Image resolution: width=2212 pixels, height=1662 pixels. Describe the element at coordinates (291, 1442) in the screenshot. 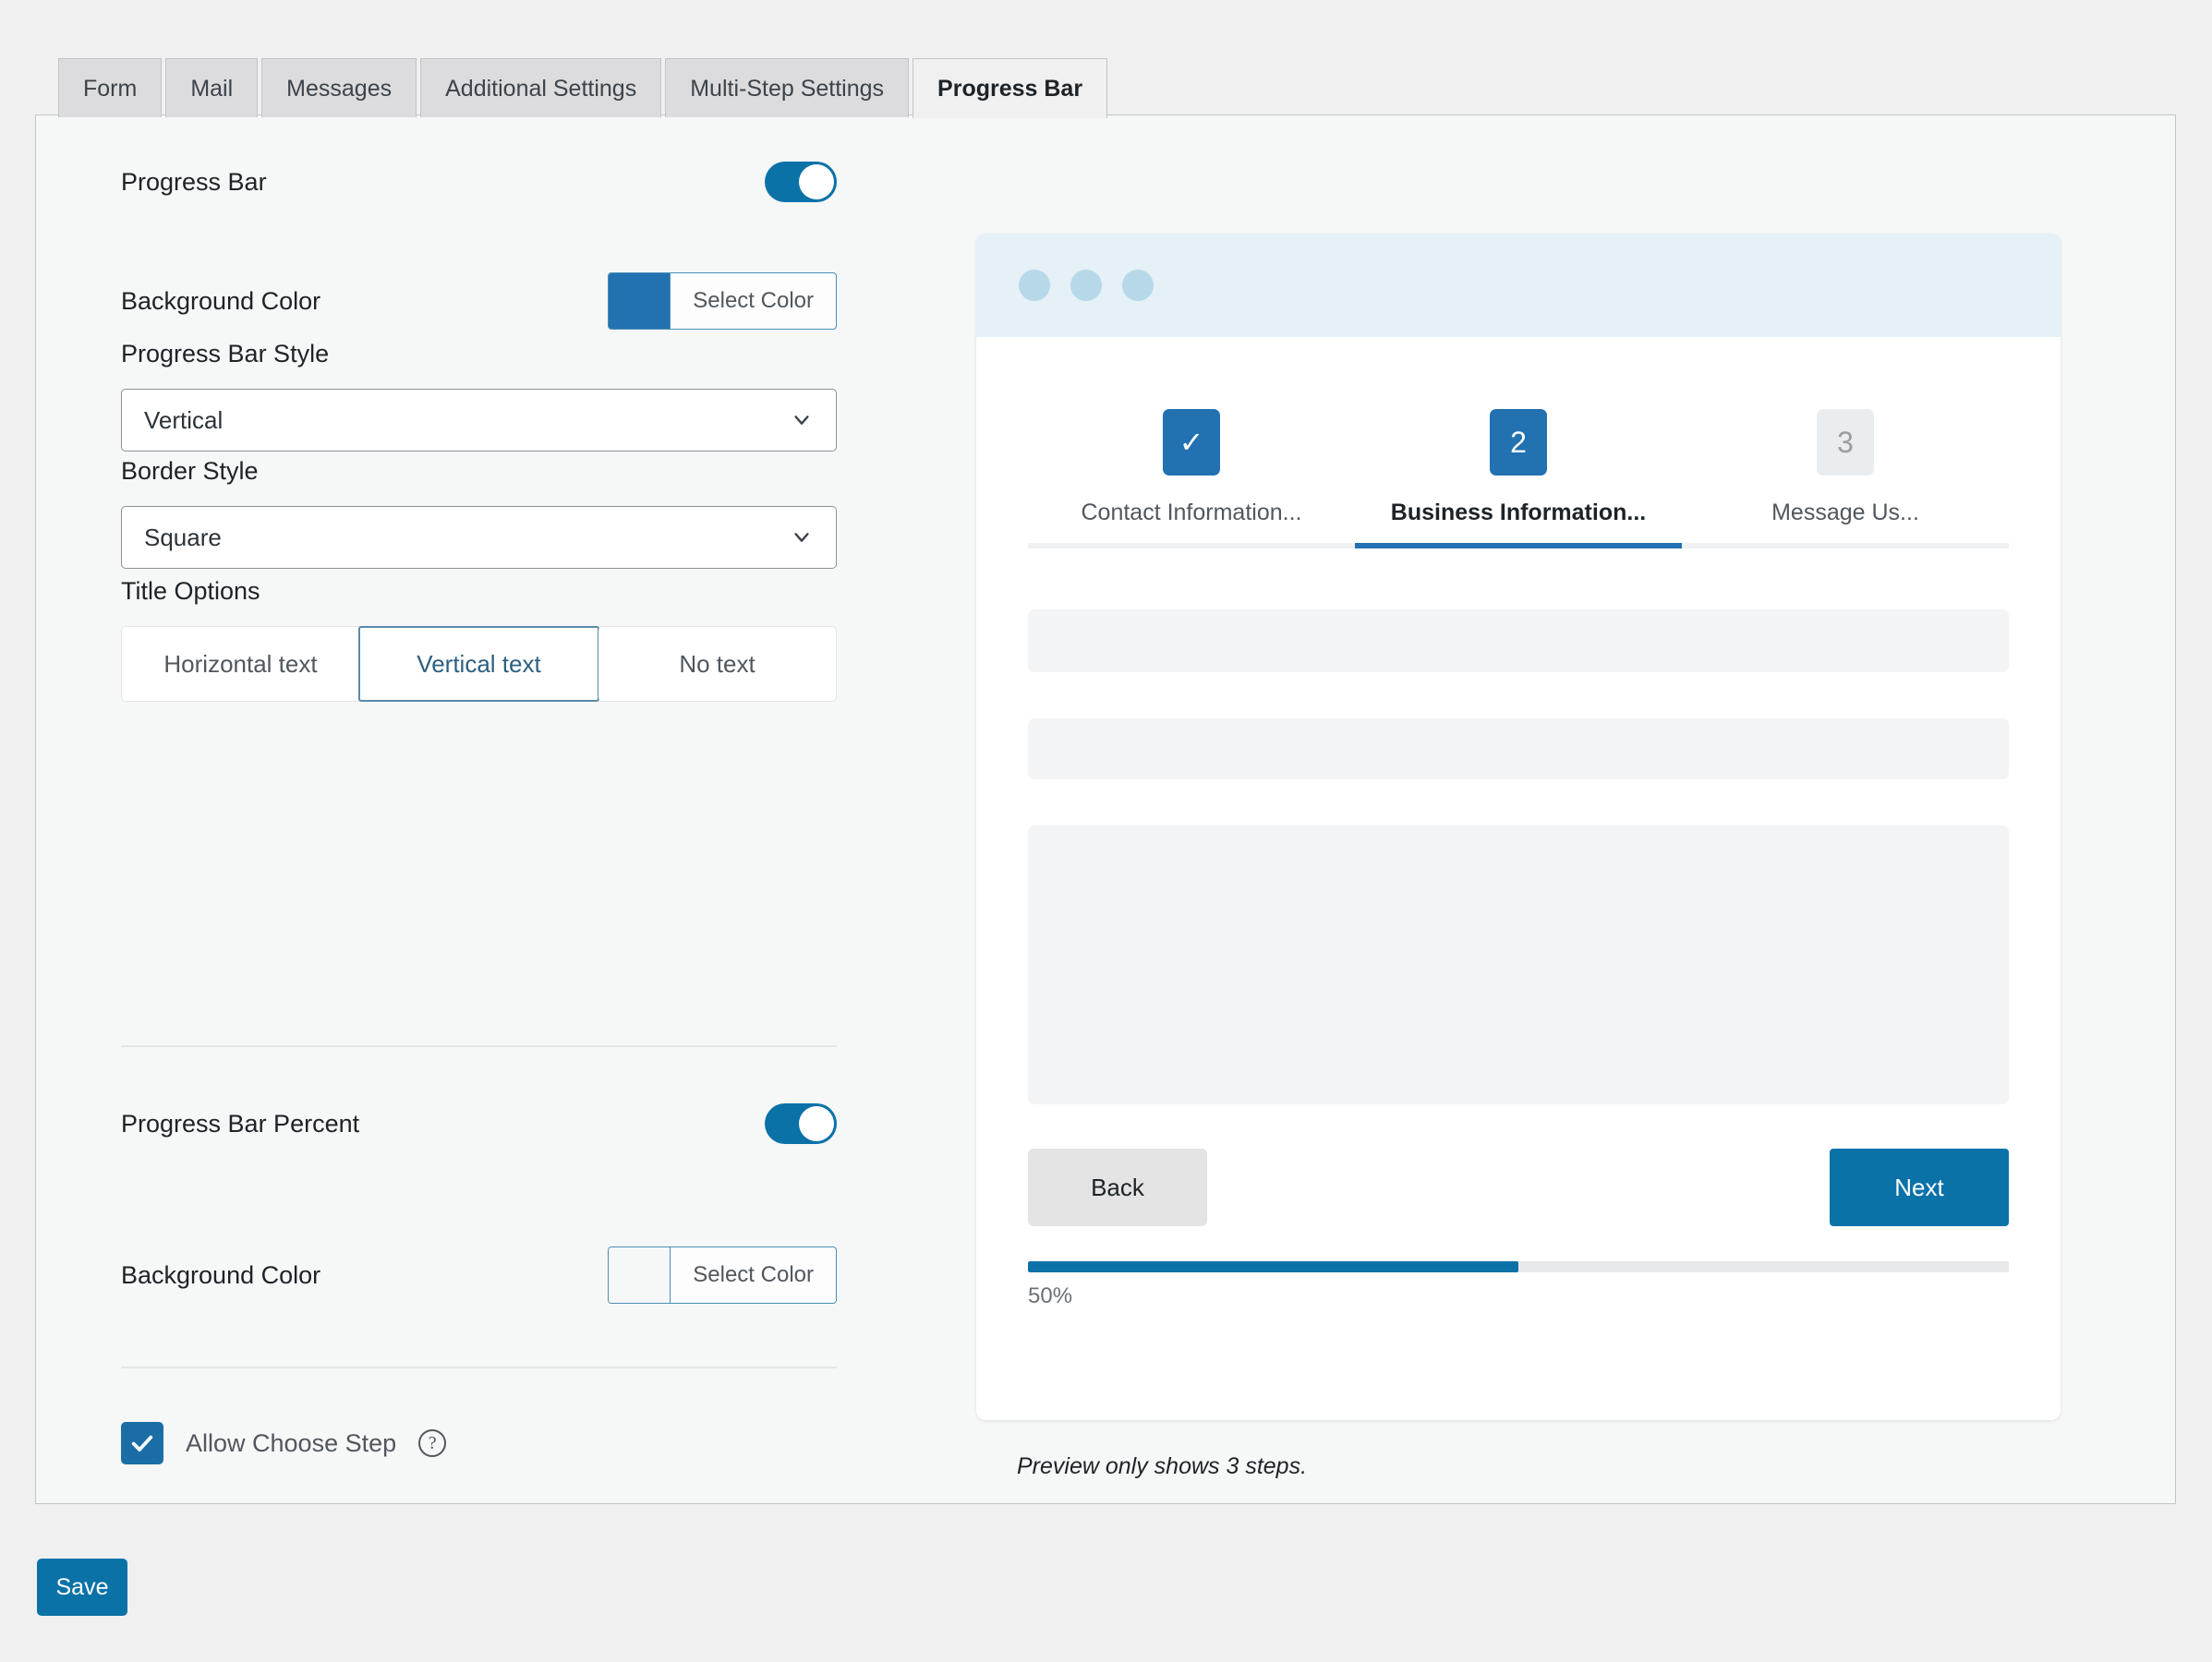

I see `allow-choose-step-label: Allow Choose Step` at that location.